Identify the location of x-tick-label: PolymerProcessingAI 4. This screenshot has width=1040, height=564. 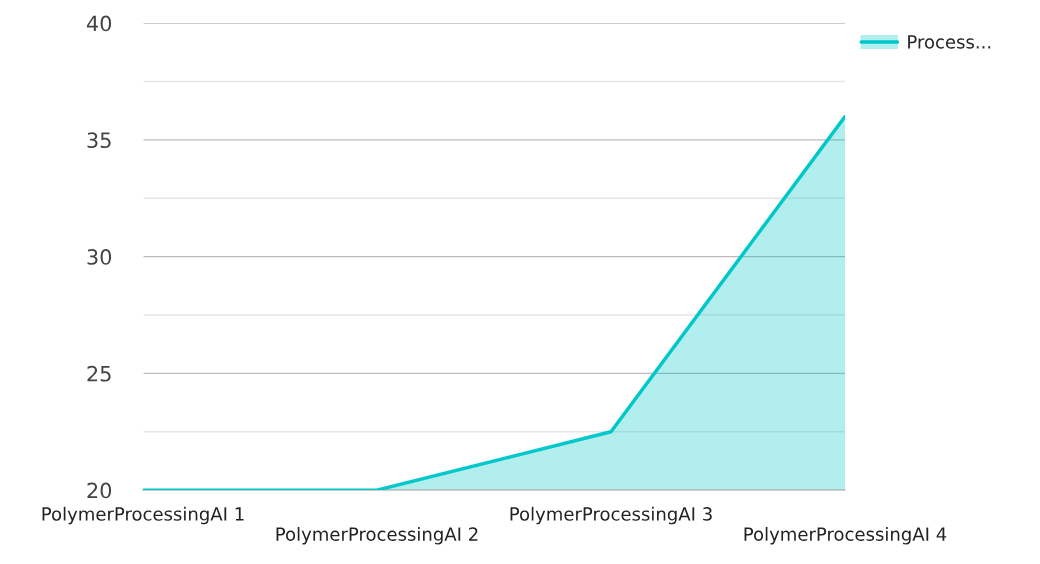
(845, 536).